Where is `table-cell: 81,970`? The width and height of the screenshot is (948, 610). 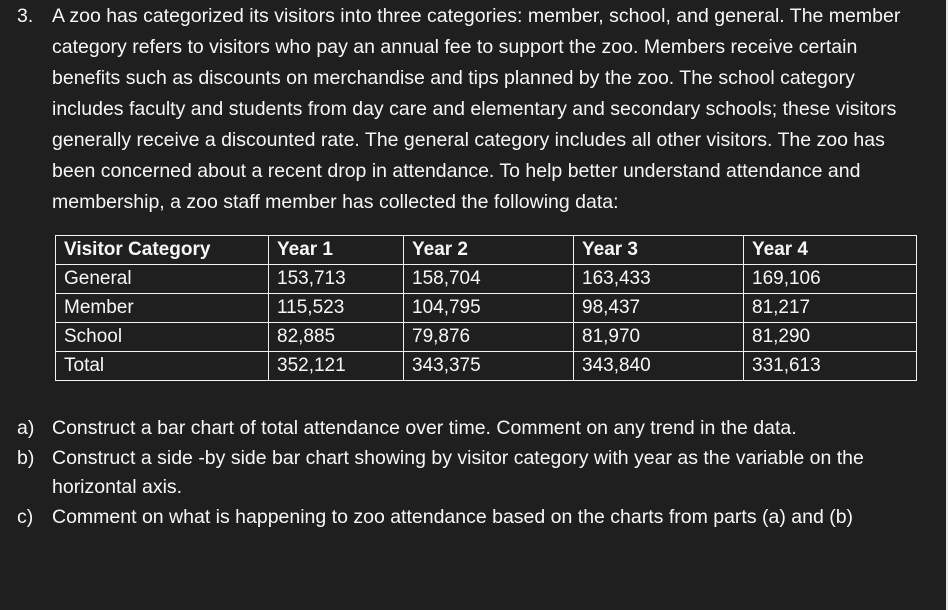 table-cell: 81,970 is located at coordinates (658, 337).